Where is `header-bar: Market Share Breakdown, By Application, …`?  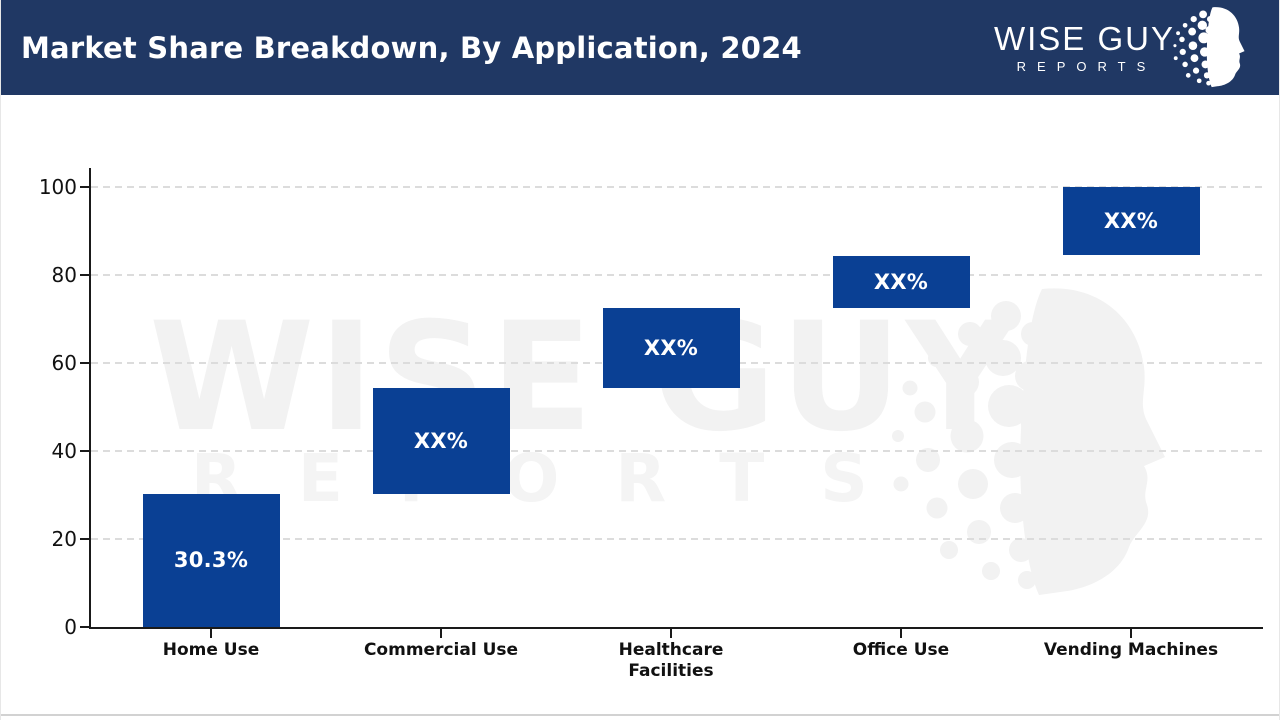 header-bar: Market Share Breakdown, By Application, … is located at coordinates (640, 47).